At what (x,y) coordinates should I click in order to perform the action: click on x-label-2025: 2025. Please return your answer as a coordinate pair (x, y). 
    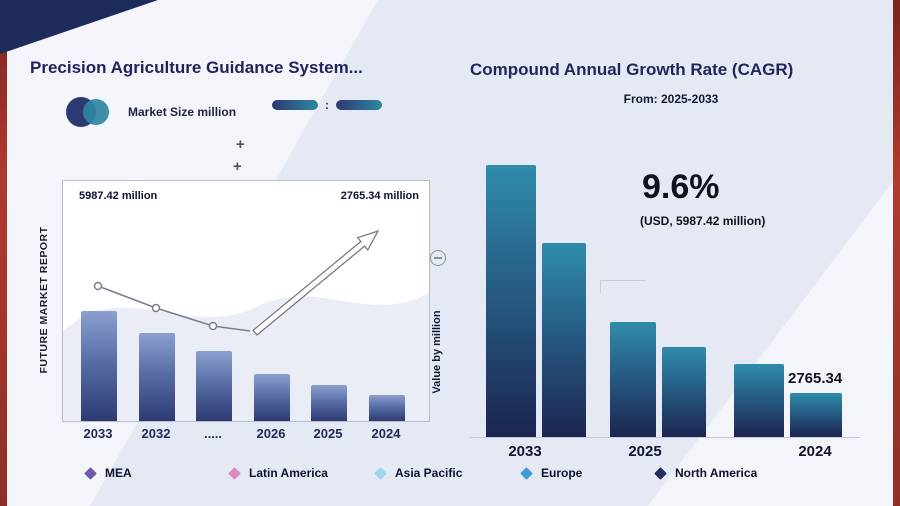
    Looking at the image, I should click on (328, 433).